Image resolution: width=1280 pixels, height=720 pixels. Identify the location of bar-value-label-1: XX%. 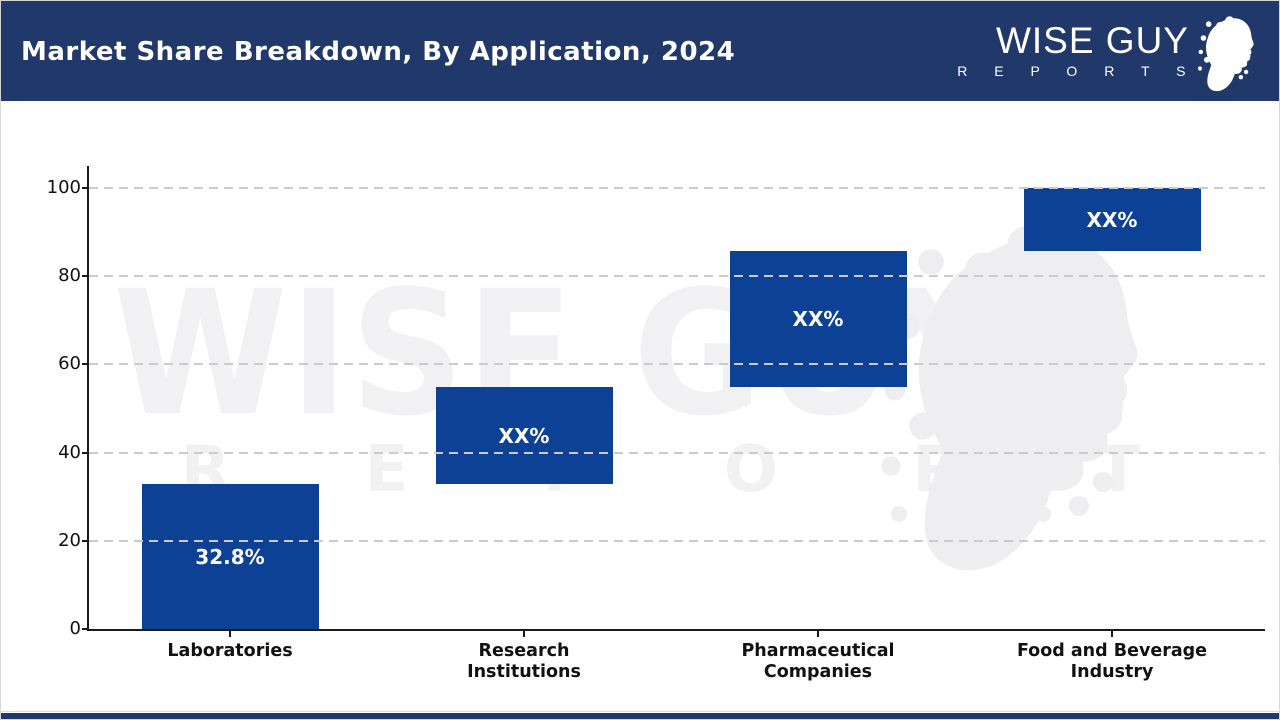
(524, 435).